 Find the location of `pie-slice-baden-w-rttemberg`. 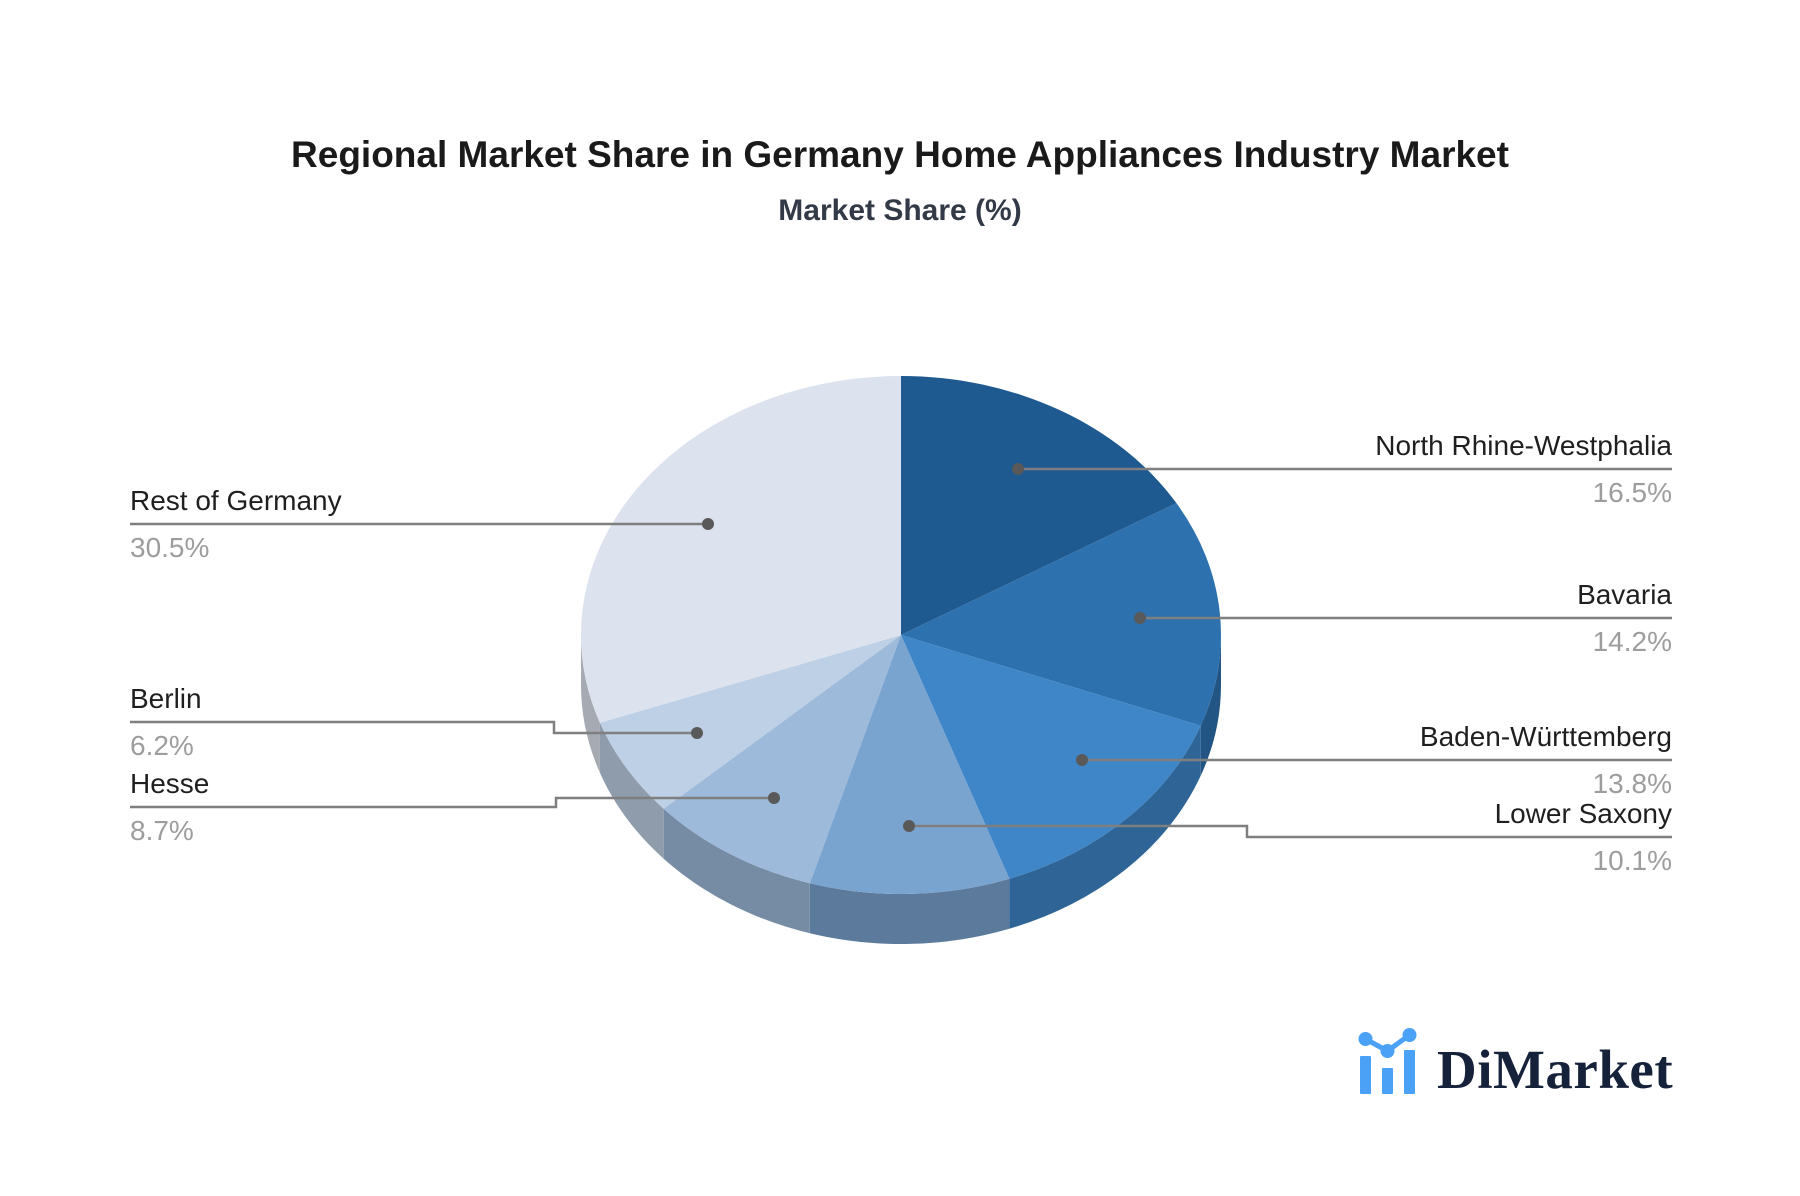

pie-slice-baden-w-rttemberg is located at coordinates (1051, 757).